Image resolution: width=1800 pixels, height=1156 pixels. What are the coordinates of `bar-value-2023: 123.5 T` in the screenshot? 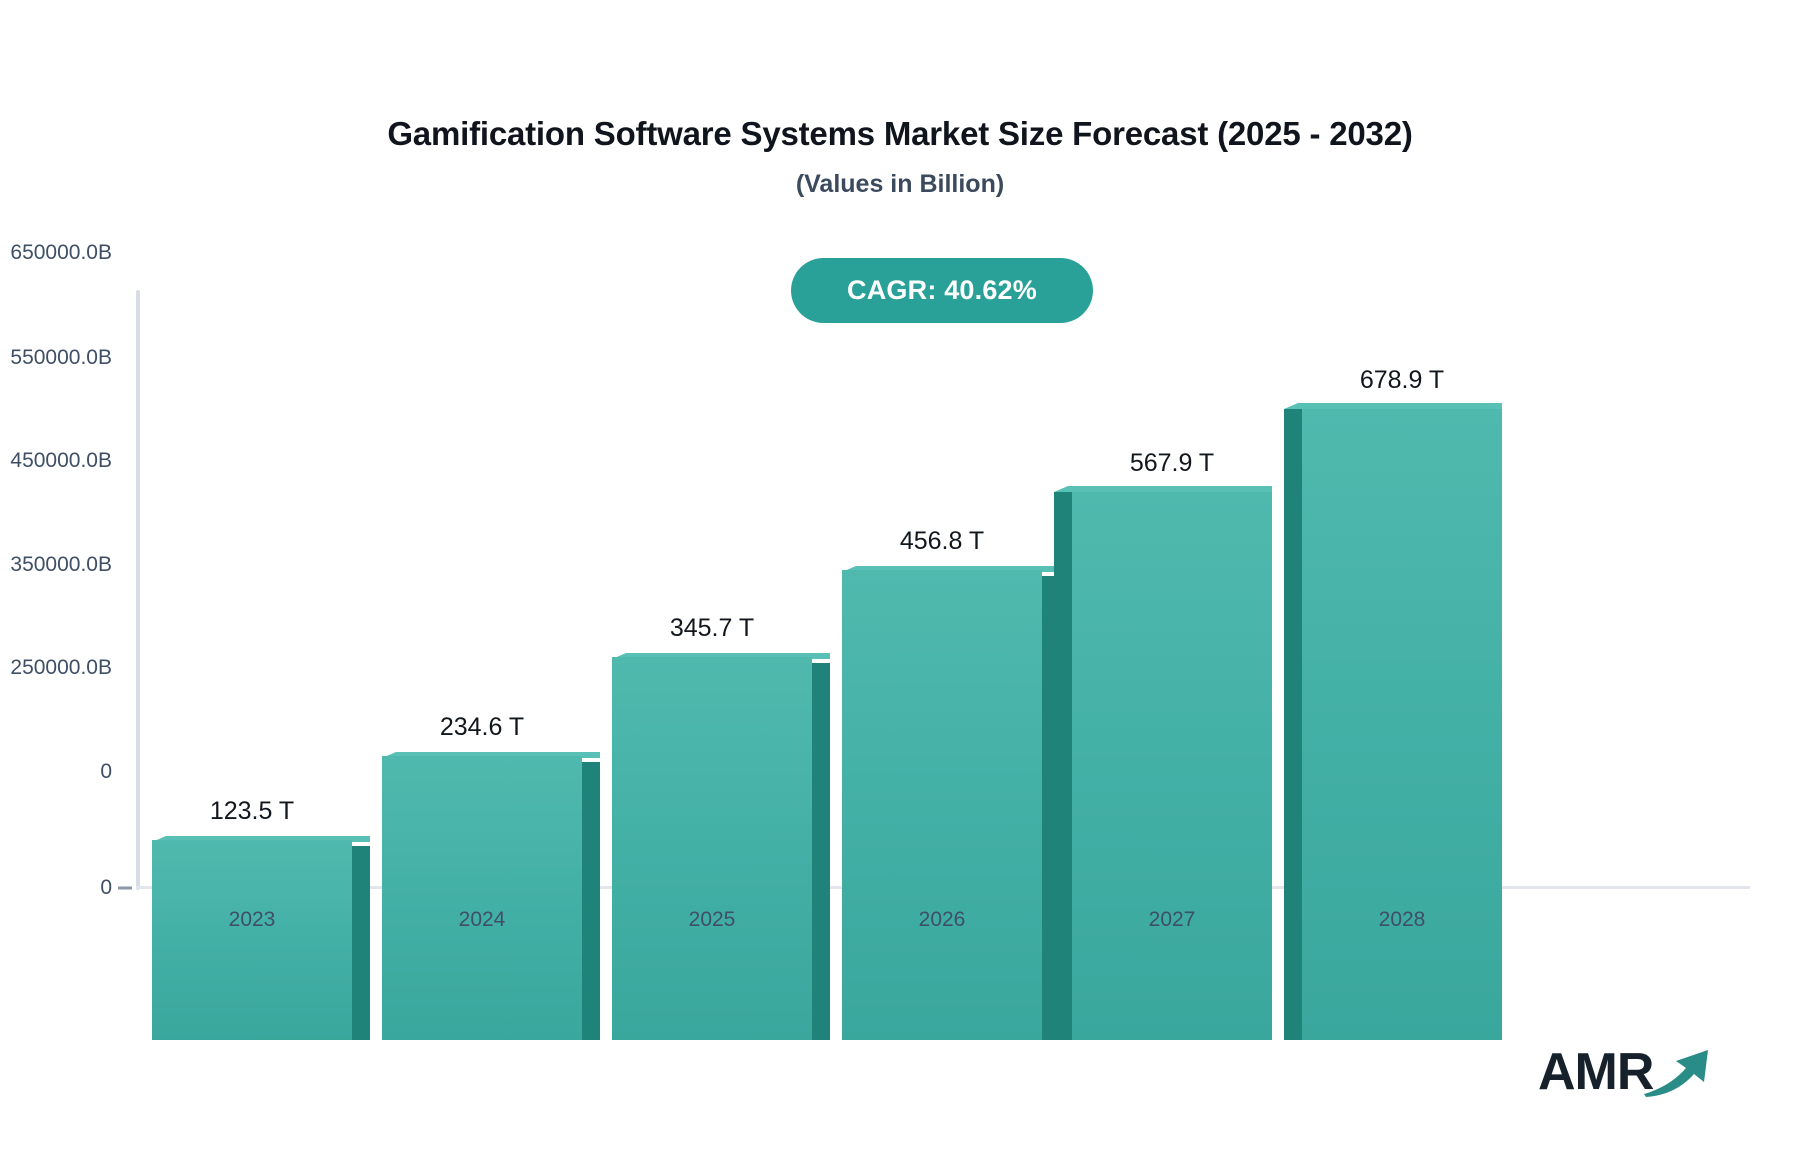 It's located at (252, 811).